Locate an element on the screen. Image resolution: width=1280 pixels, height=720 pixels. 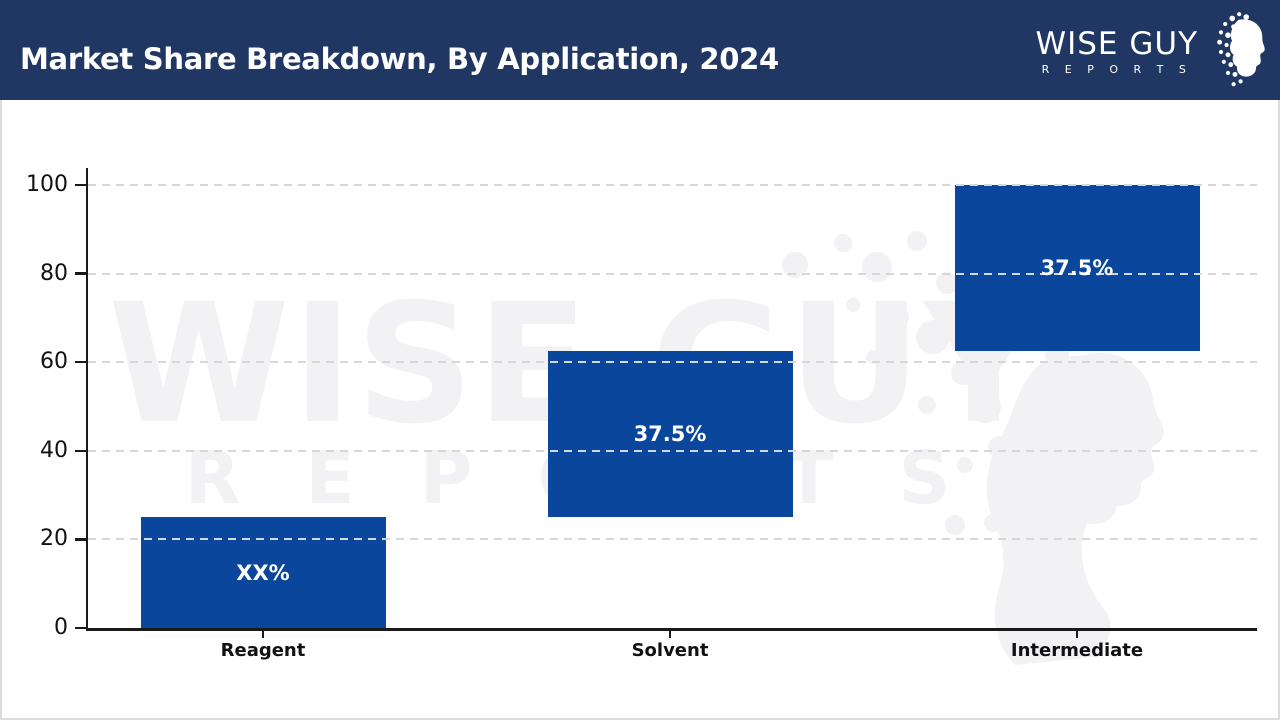
bar-value-label: XX% is located at coordinates (263, 572).